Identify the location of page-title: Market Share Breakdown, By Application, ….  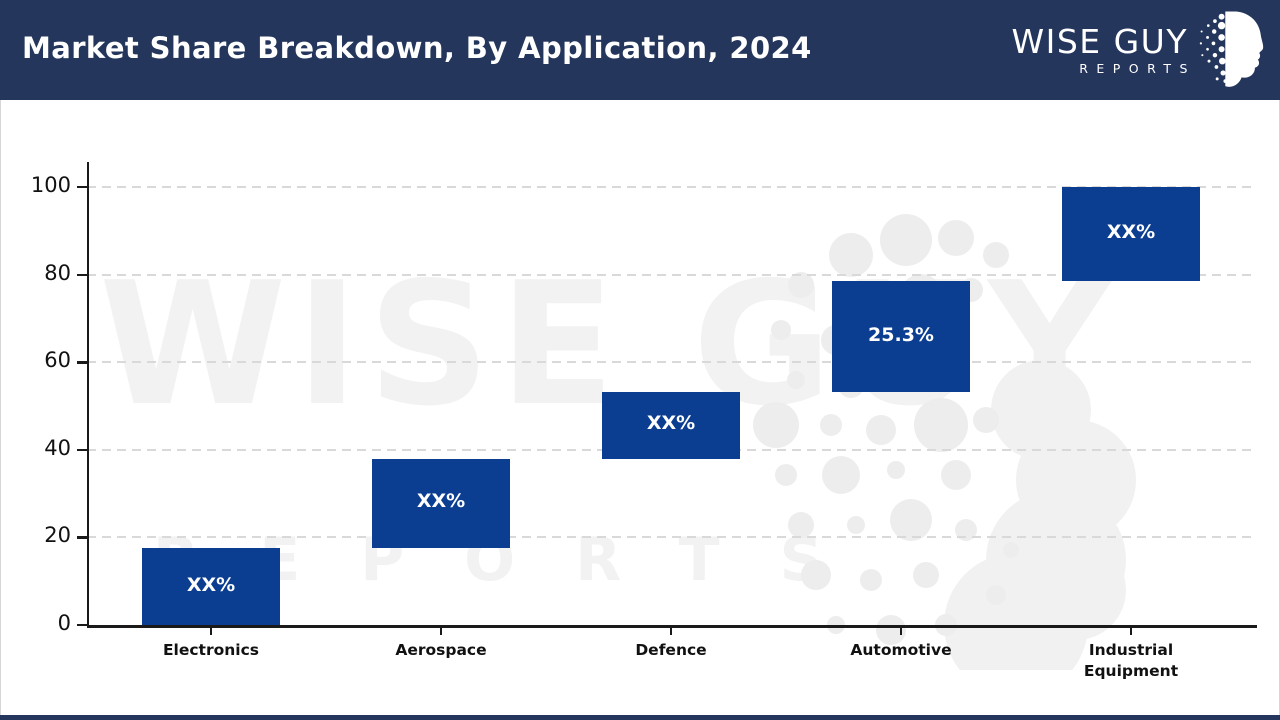
(417, 48).